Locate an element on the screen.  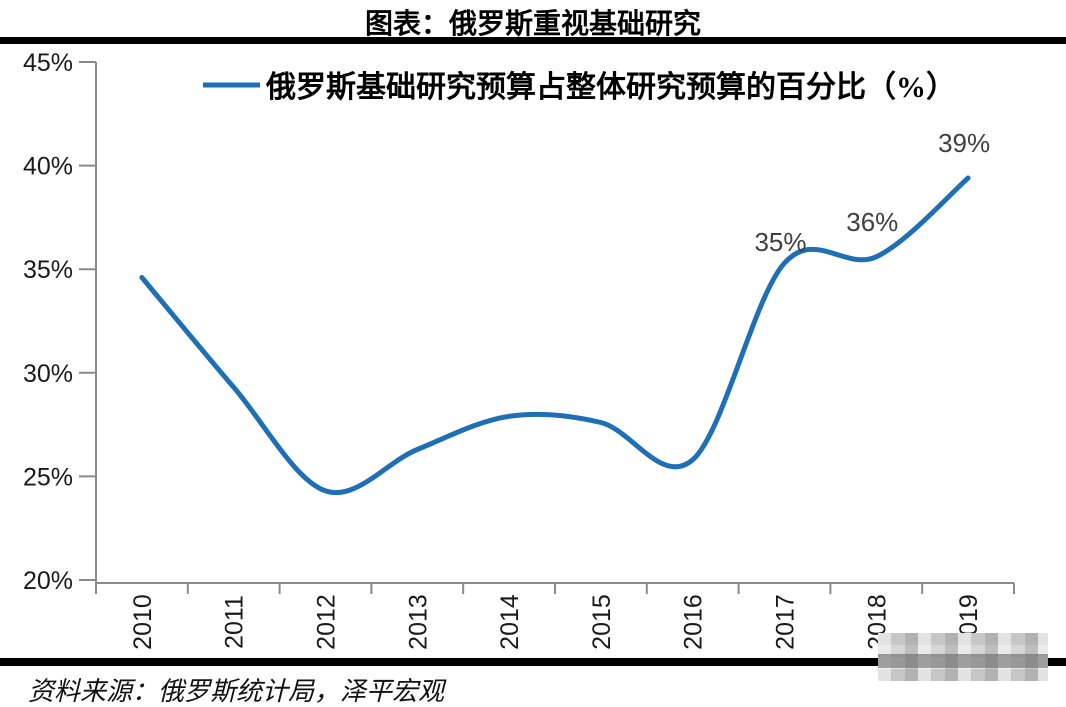
y-tick-label: 30% is located at coordinates (48, 374).